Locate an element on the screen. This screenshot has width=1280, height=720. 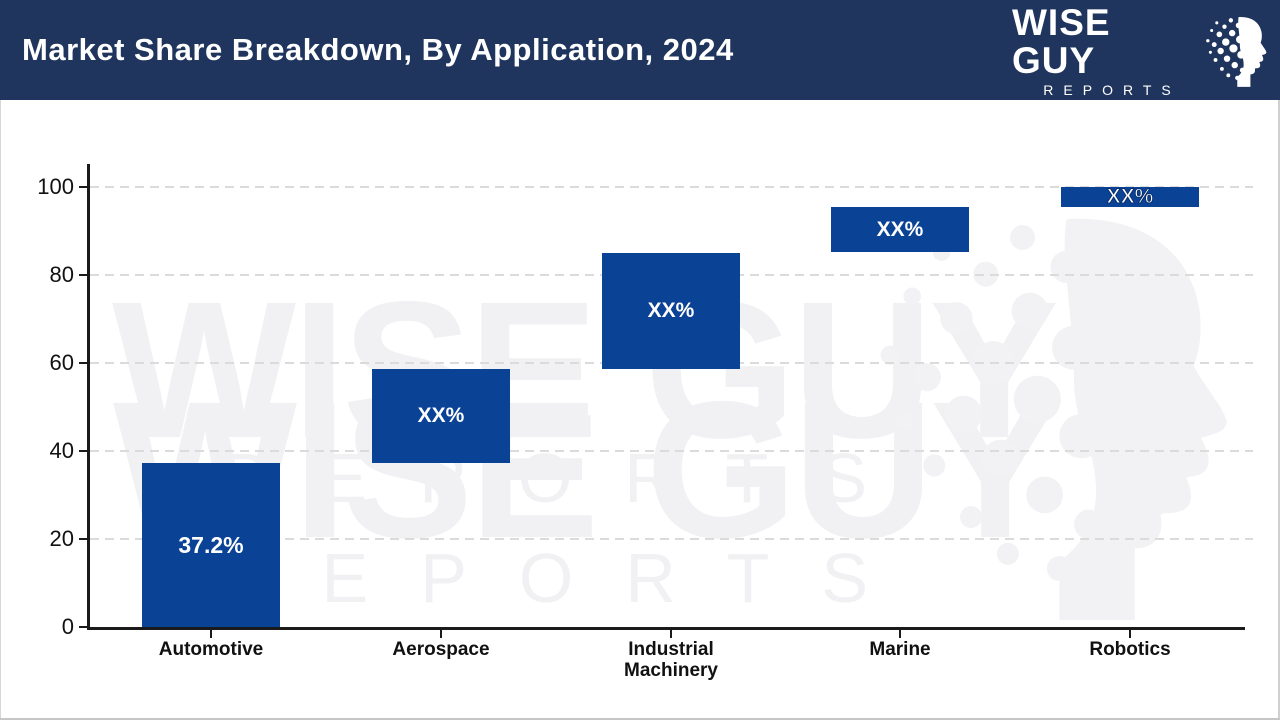
y-tick-label: 20 is located at coordinates (61, 538).